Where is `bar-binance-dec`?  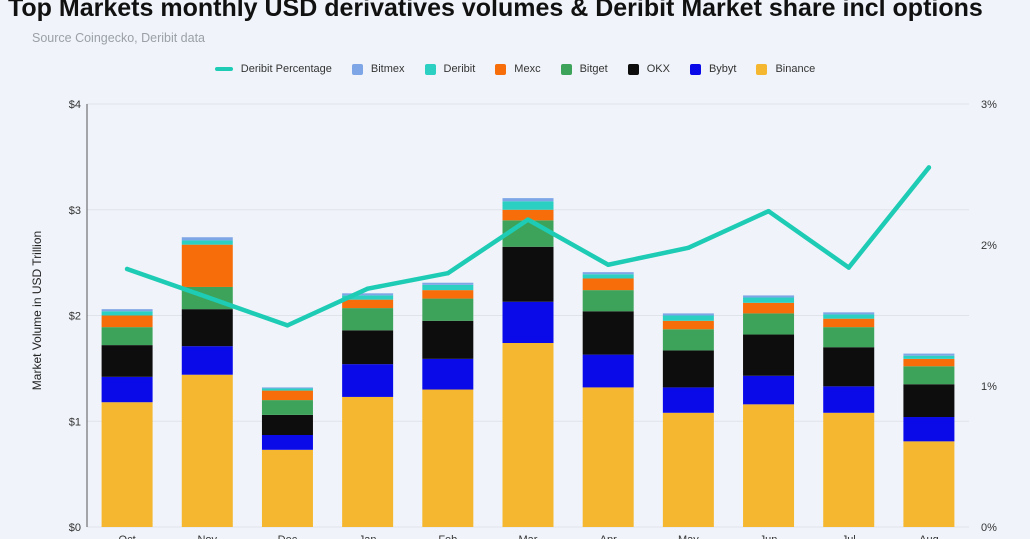
bar-binance-dec is located at coordinates (287, 488).